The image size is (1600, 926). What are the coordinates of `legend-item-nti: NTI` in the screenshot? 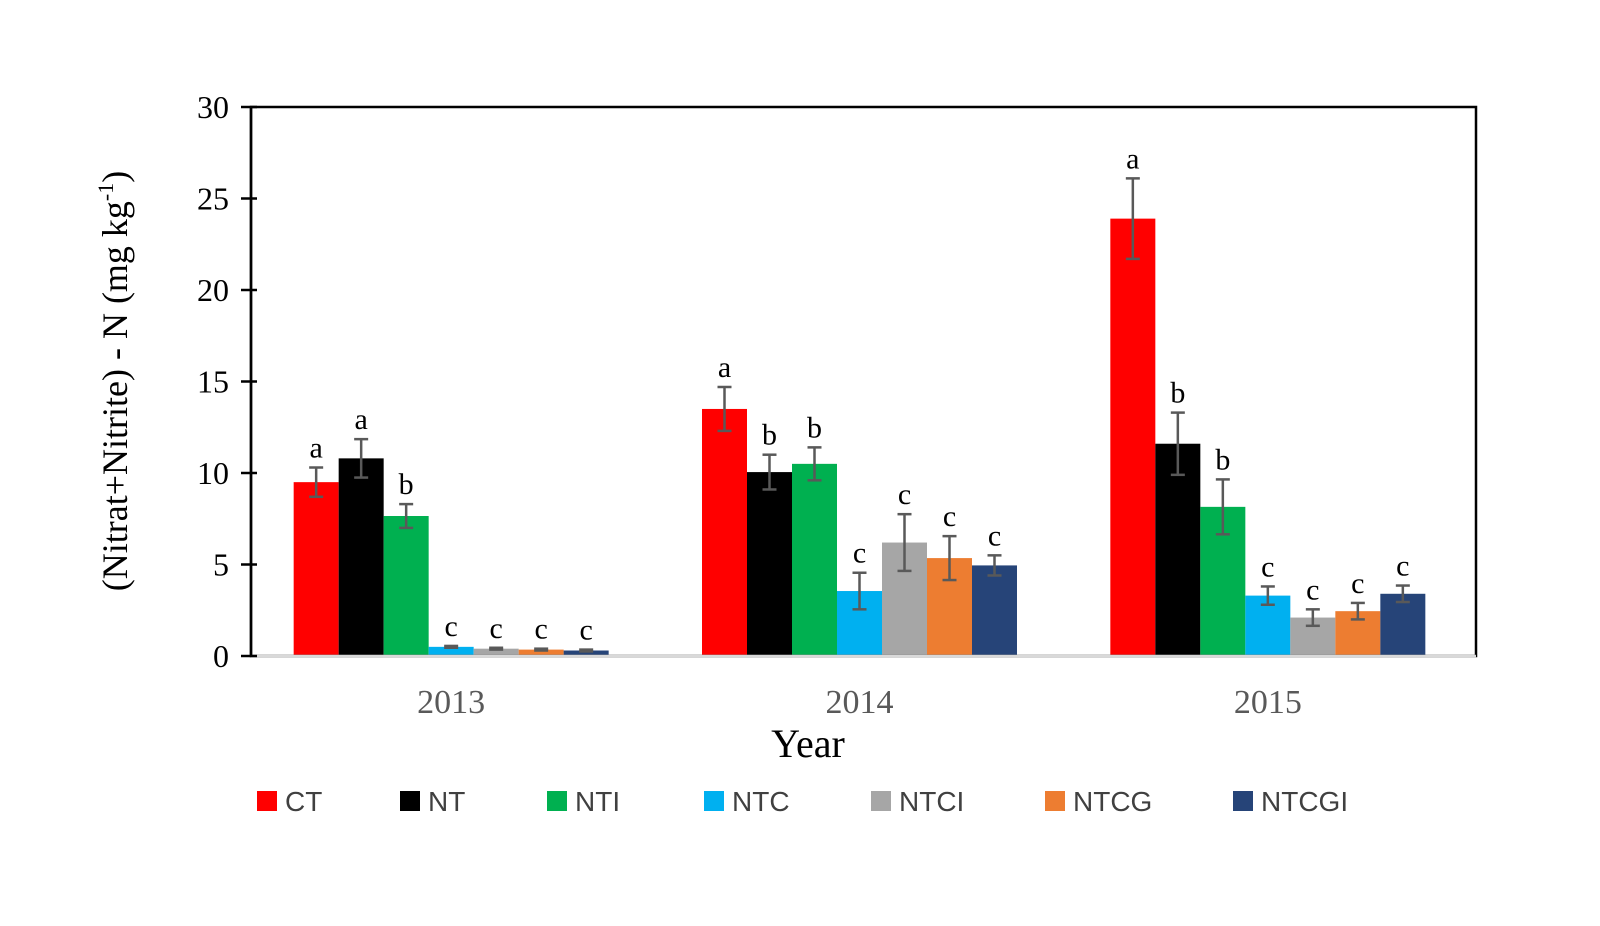 It's located at (583, 801).